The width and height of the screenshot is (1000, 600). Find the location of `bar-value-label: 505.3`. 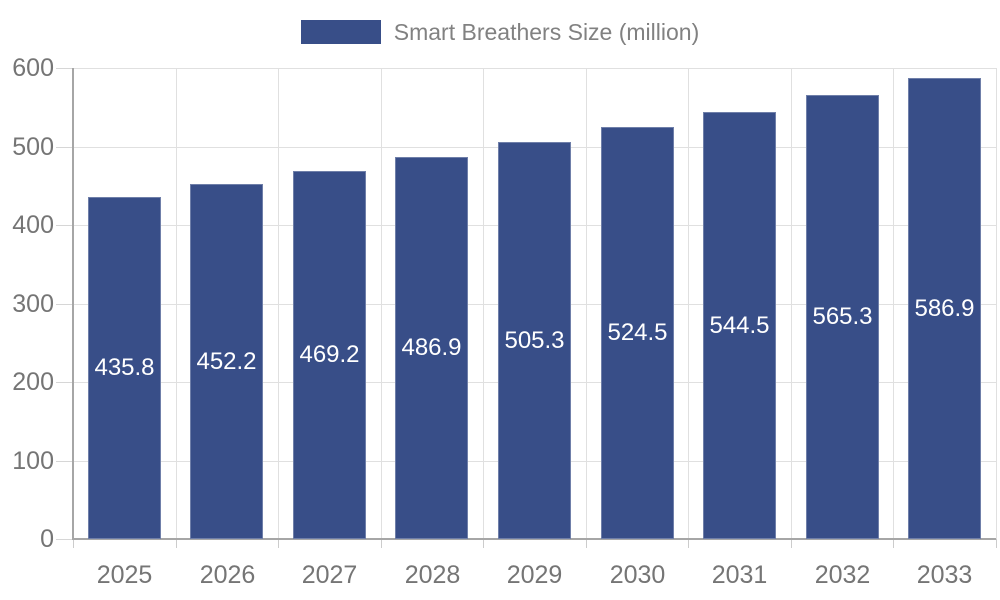

bar-value-label: 505.3 is located at coordinates (534, 340).